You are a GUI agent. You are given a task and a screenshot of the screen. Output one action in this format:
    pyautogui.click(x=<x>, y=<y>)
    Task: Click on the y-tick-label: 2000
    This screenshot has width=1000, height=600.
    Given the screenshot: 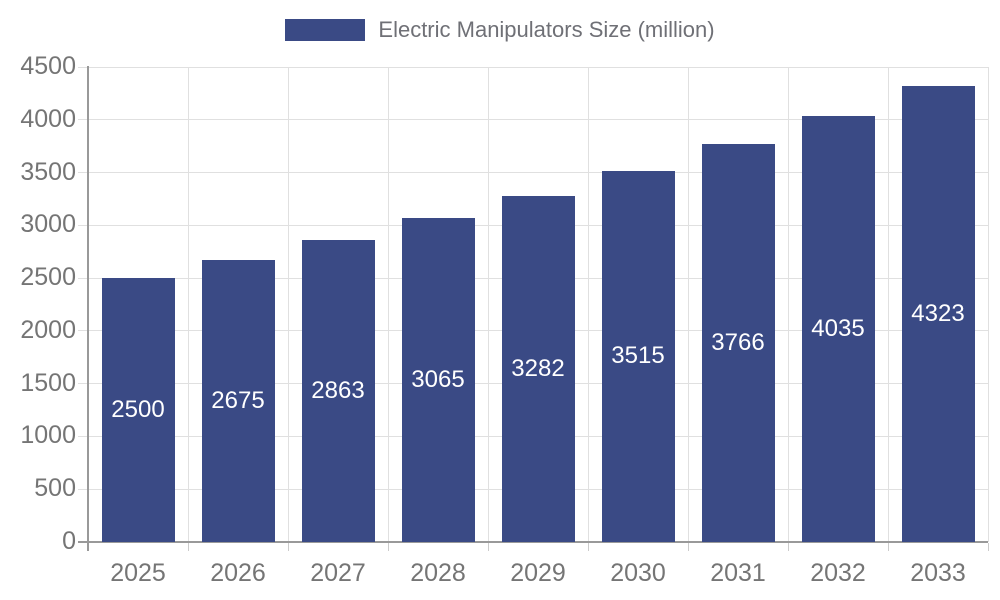 What is the action you would take?
    pyautogui.click(x=48, y=329)
    